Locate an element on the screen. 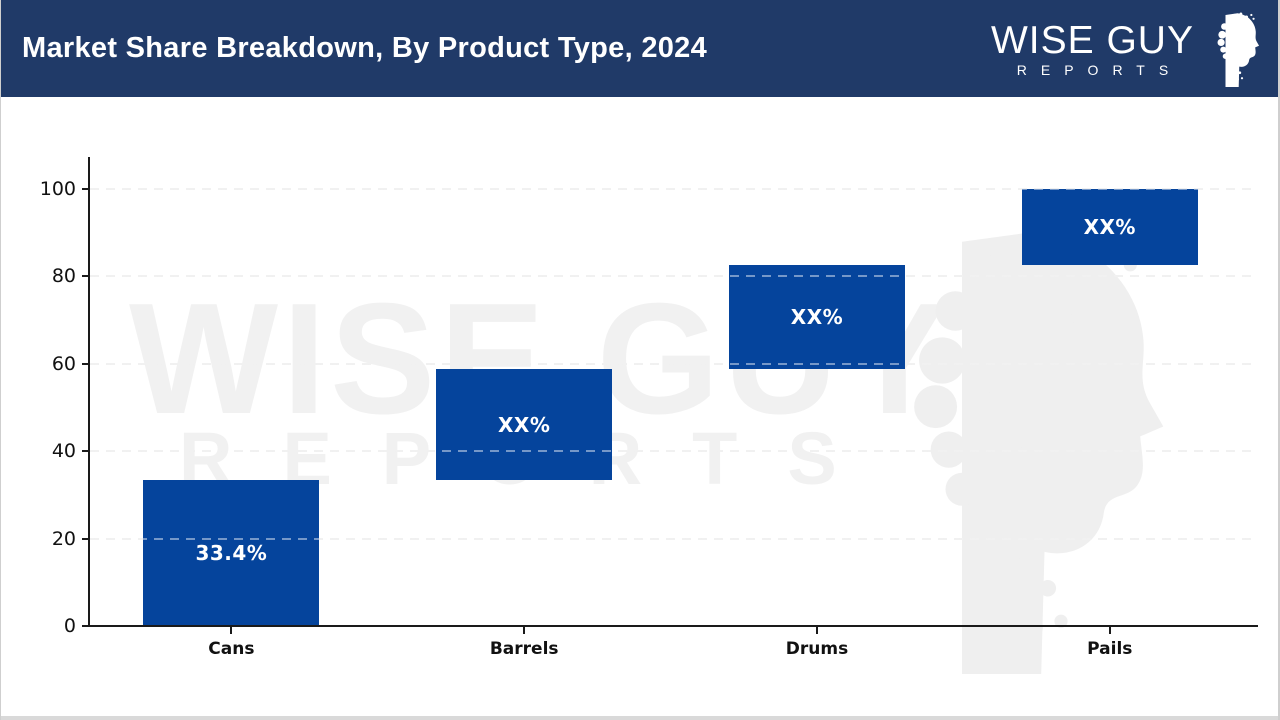  x-axis-category-label: Cans is located at coordinates (231, 649).